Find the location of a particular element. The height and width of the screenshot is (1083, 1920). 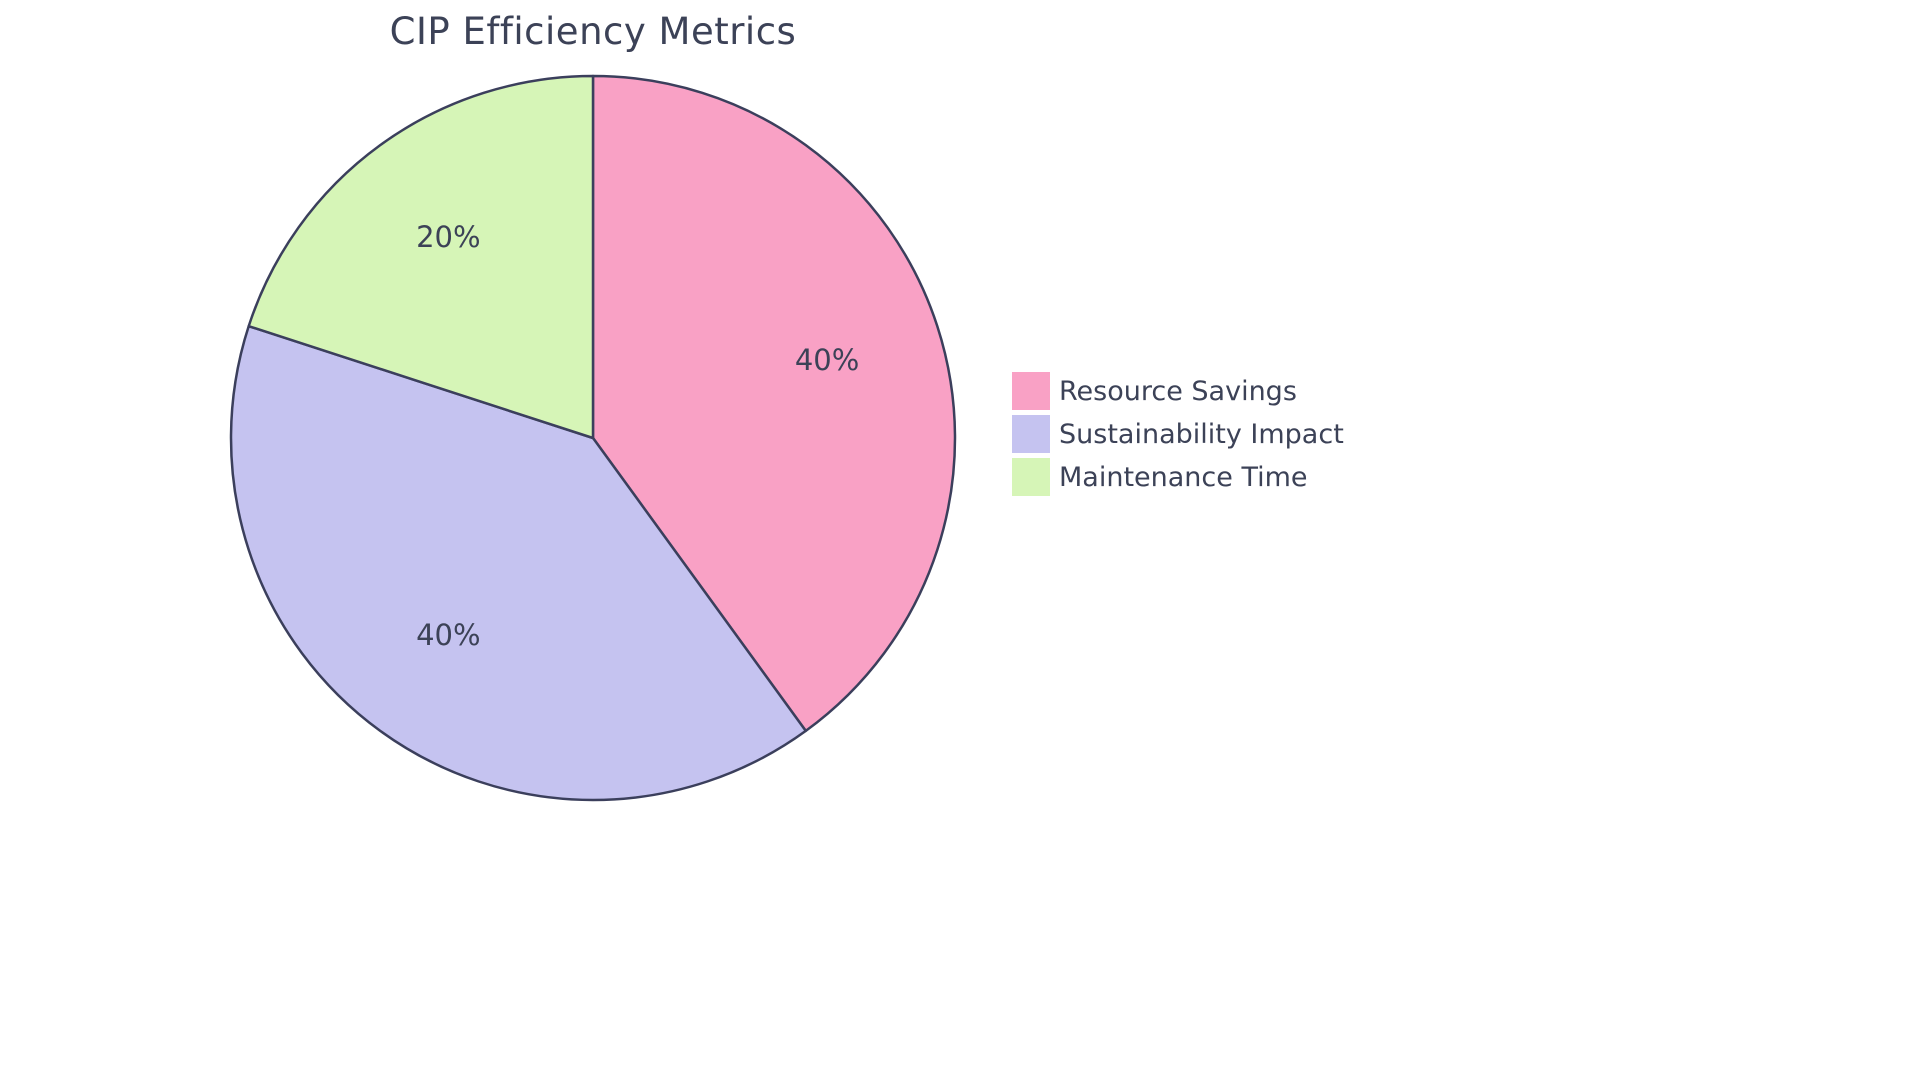

slice-percentage-label-sustainability-impact: 40% is located at coordinates (448, 635).